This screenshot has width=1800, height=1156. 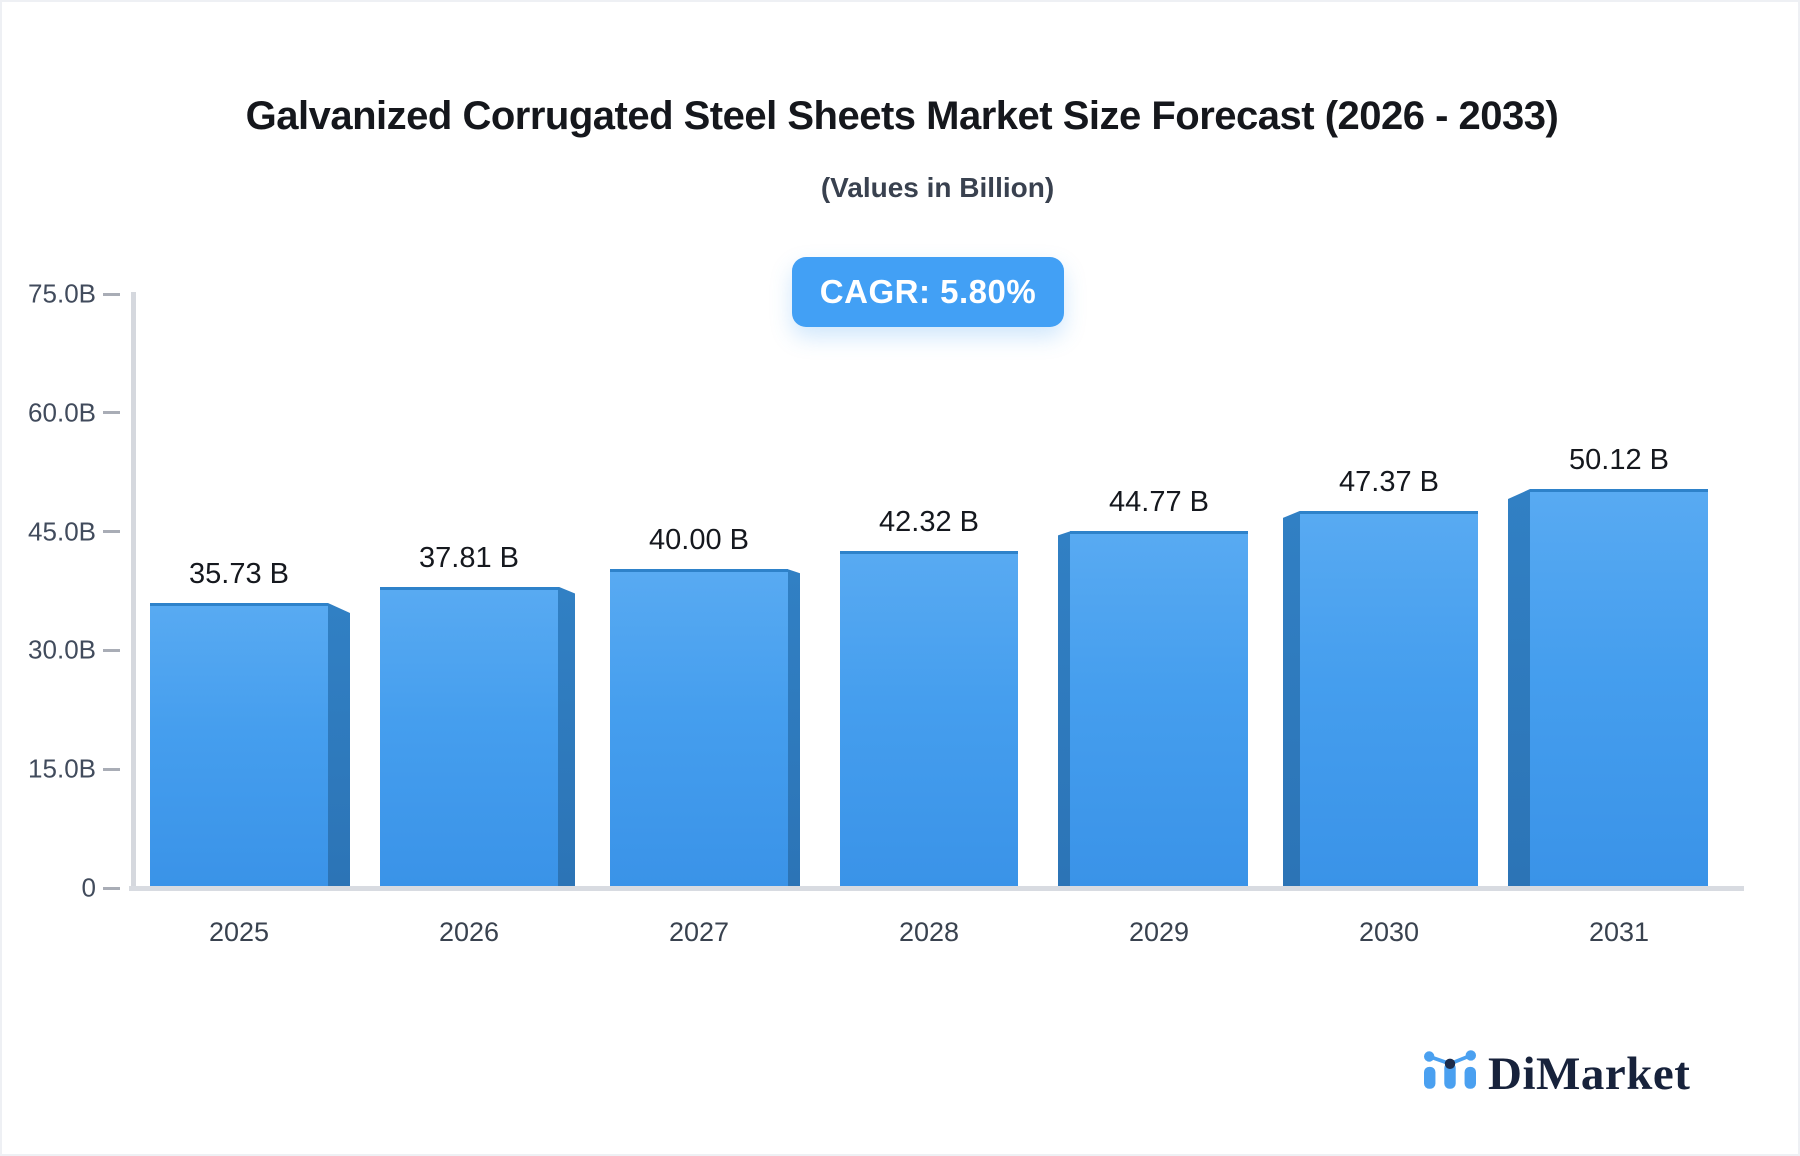 I want to click on x-tick-label: 2025, so click(x=239, y=932).